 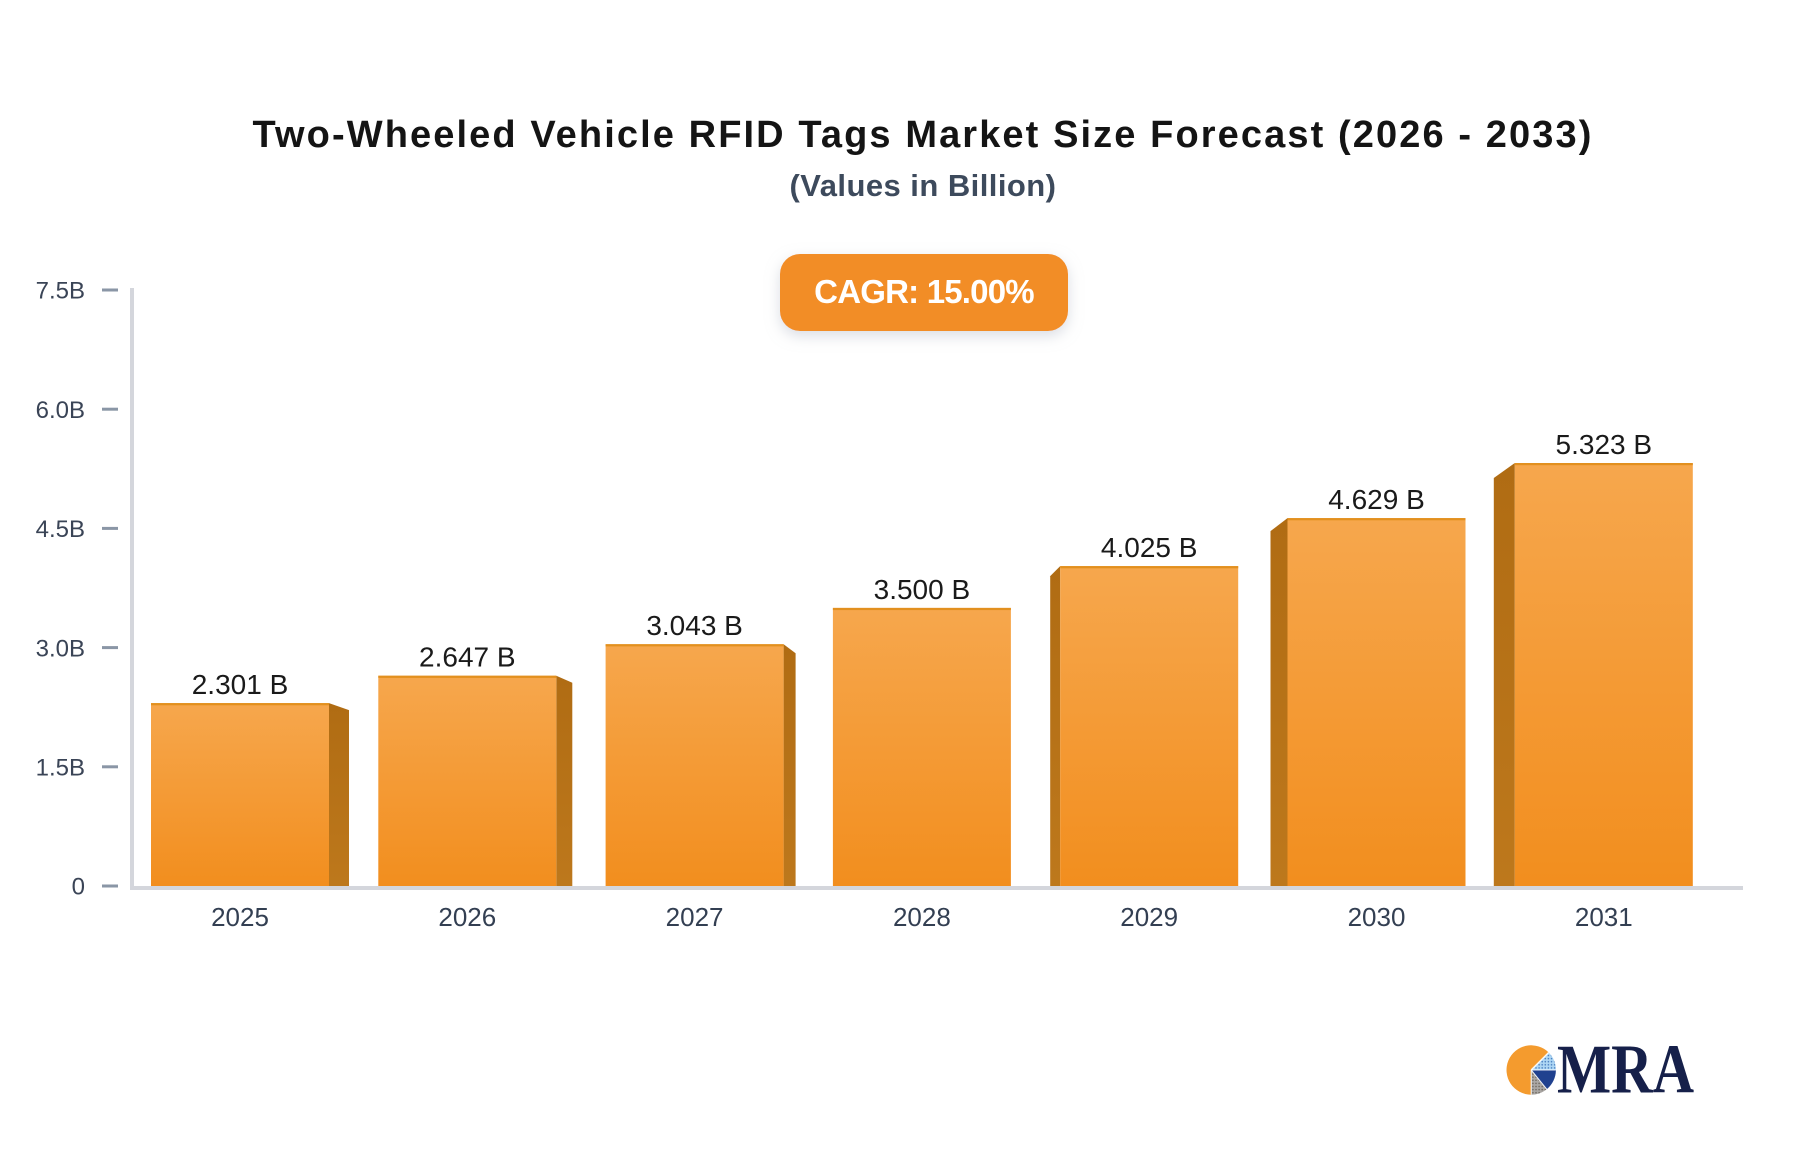 What do you see at coordinates (78, 887) in the screenshot?
I see `svg-text: 0` at bounding box center [78, 887].